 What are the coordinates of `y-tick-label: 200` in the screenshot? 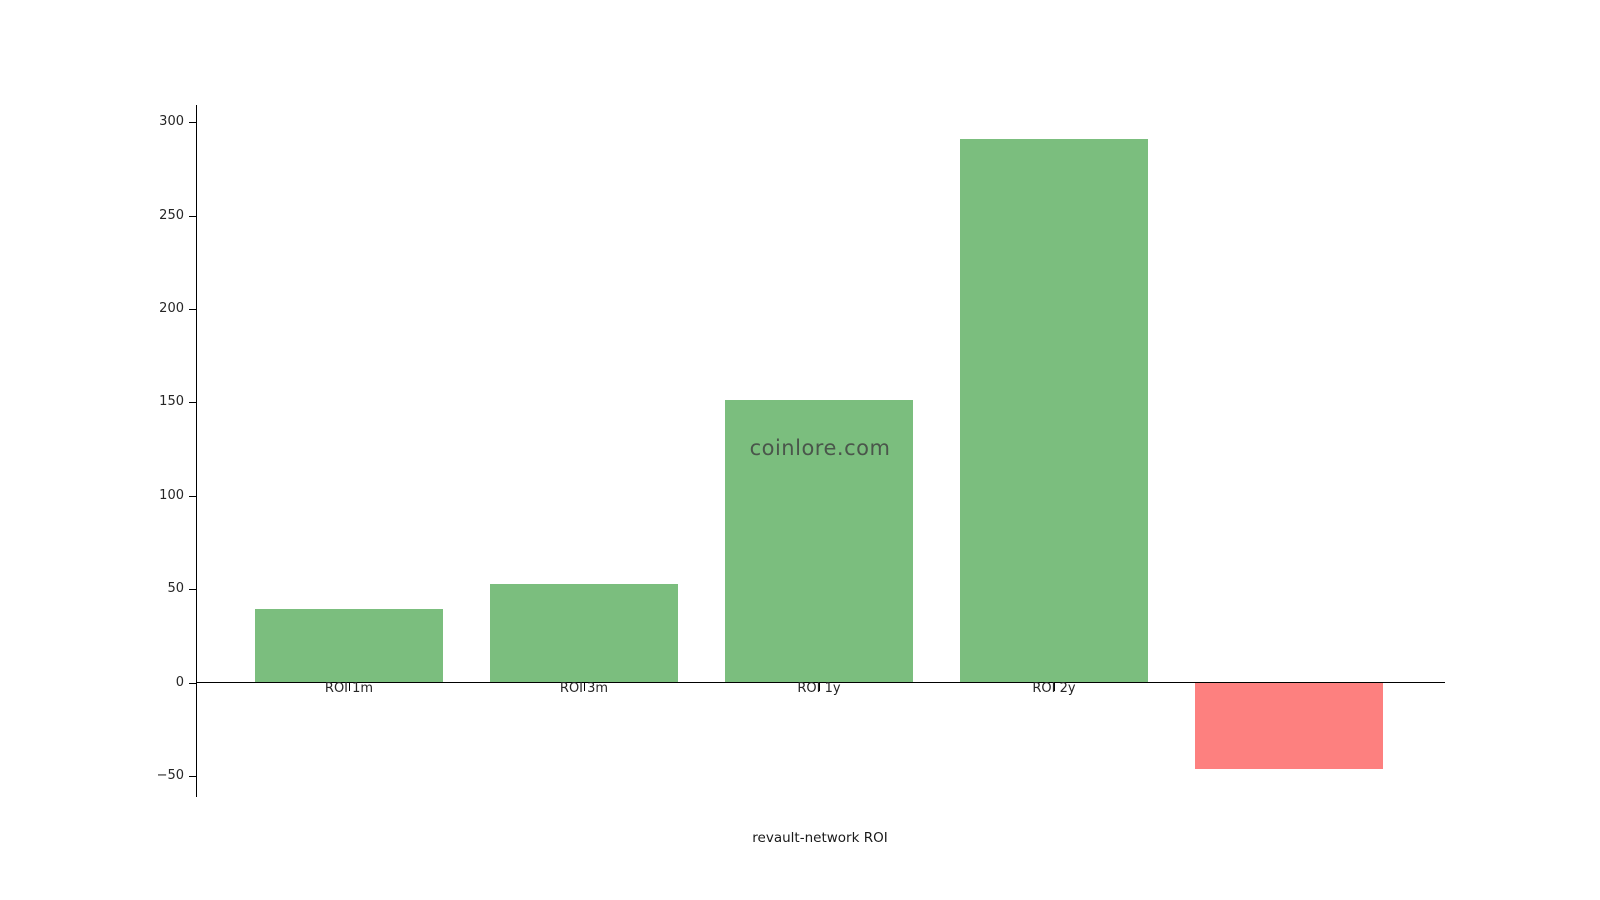 It's located at (171, 308).